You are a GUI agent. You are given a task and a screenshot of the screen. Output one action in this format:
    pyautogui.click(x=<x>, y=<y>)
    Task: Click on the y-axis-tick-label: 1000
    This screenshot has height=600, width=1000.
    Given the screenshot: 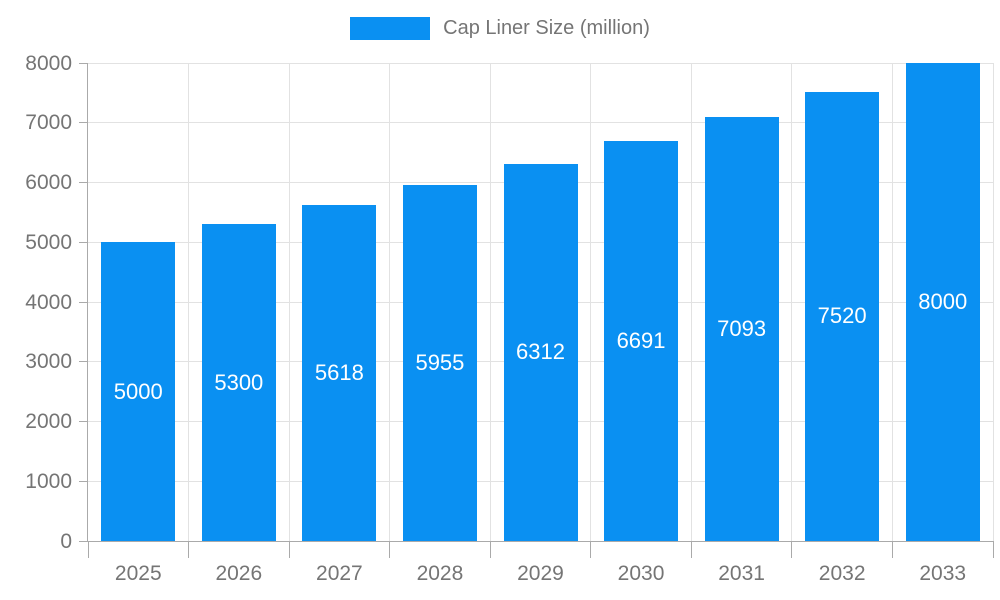 What is the action you would take?
    pyautogui.click(x=48, y=481)
    